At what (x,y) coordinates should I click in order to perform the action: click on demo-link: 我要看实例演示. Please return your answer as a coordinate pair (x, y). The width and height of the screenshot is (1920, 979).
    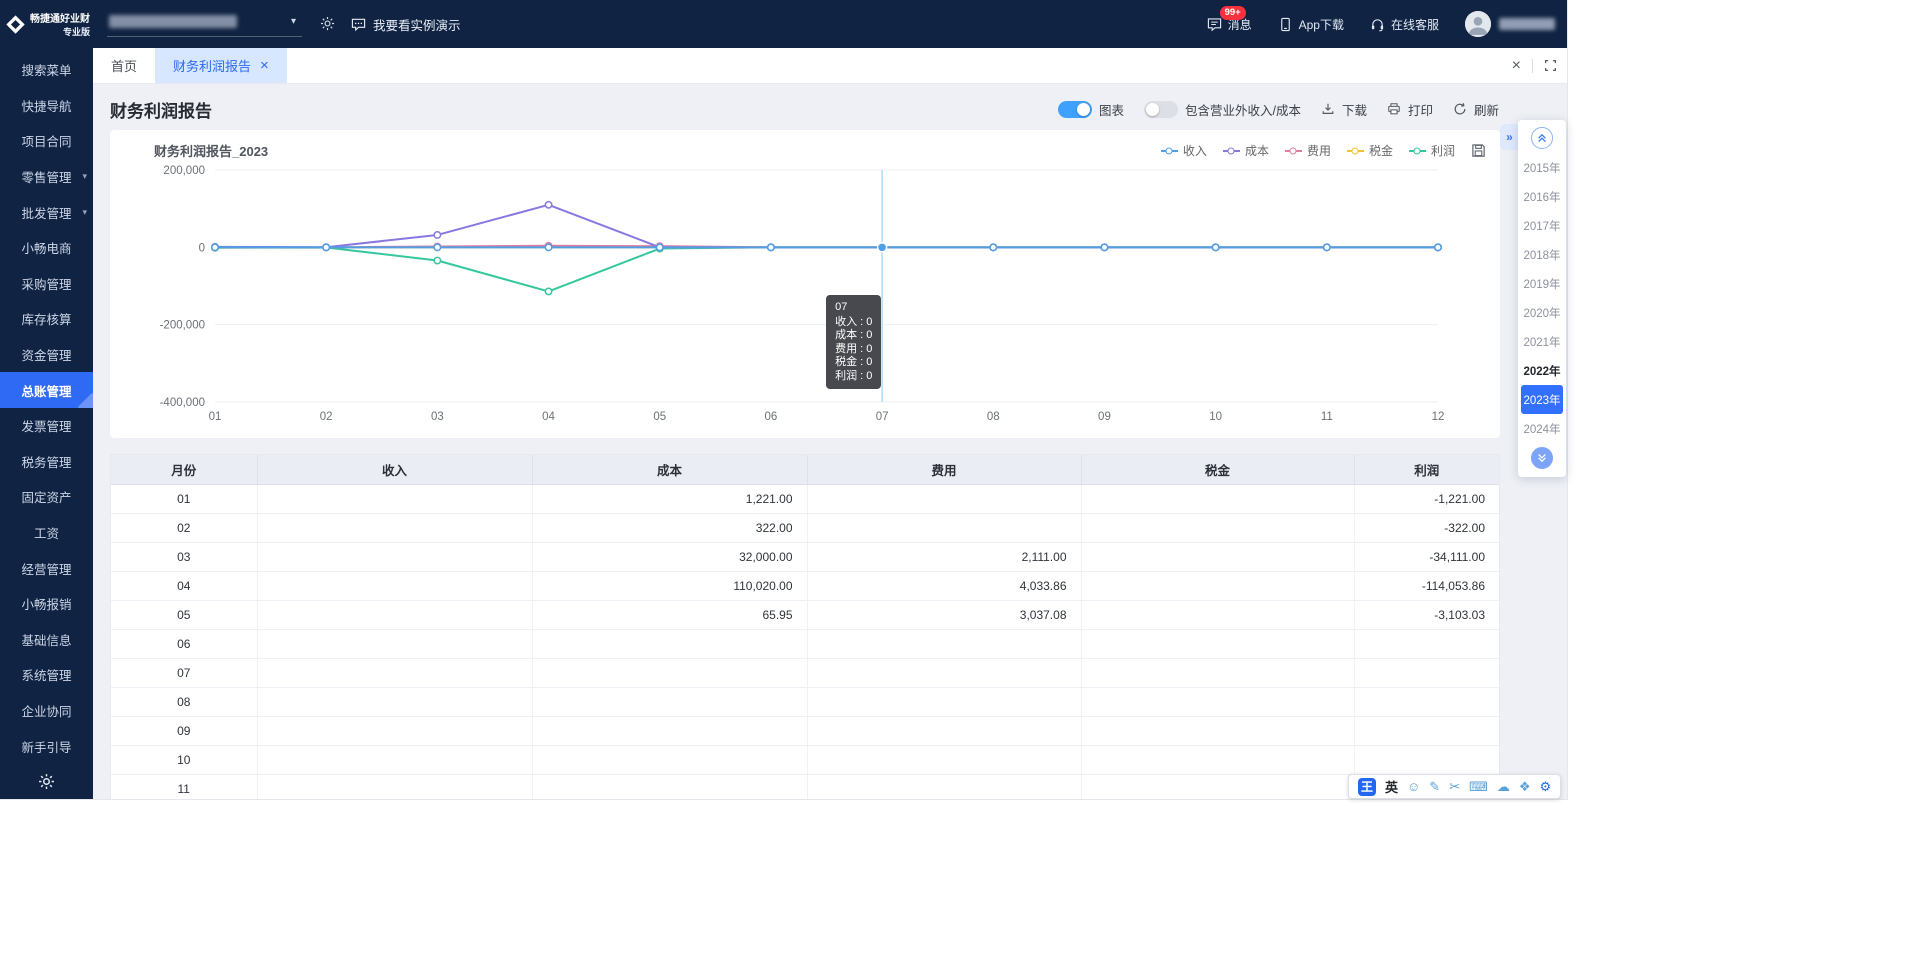
    Looking at the image, I should click on (406, 24).